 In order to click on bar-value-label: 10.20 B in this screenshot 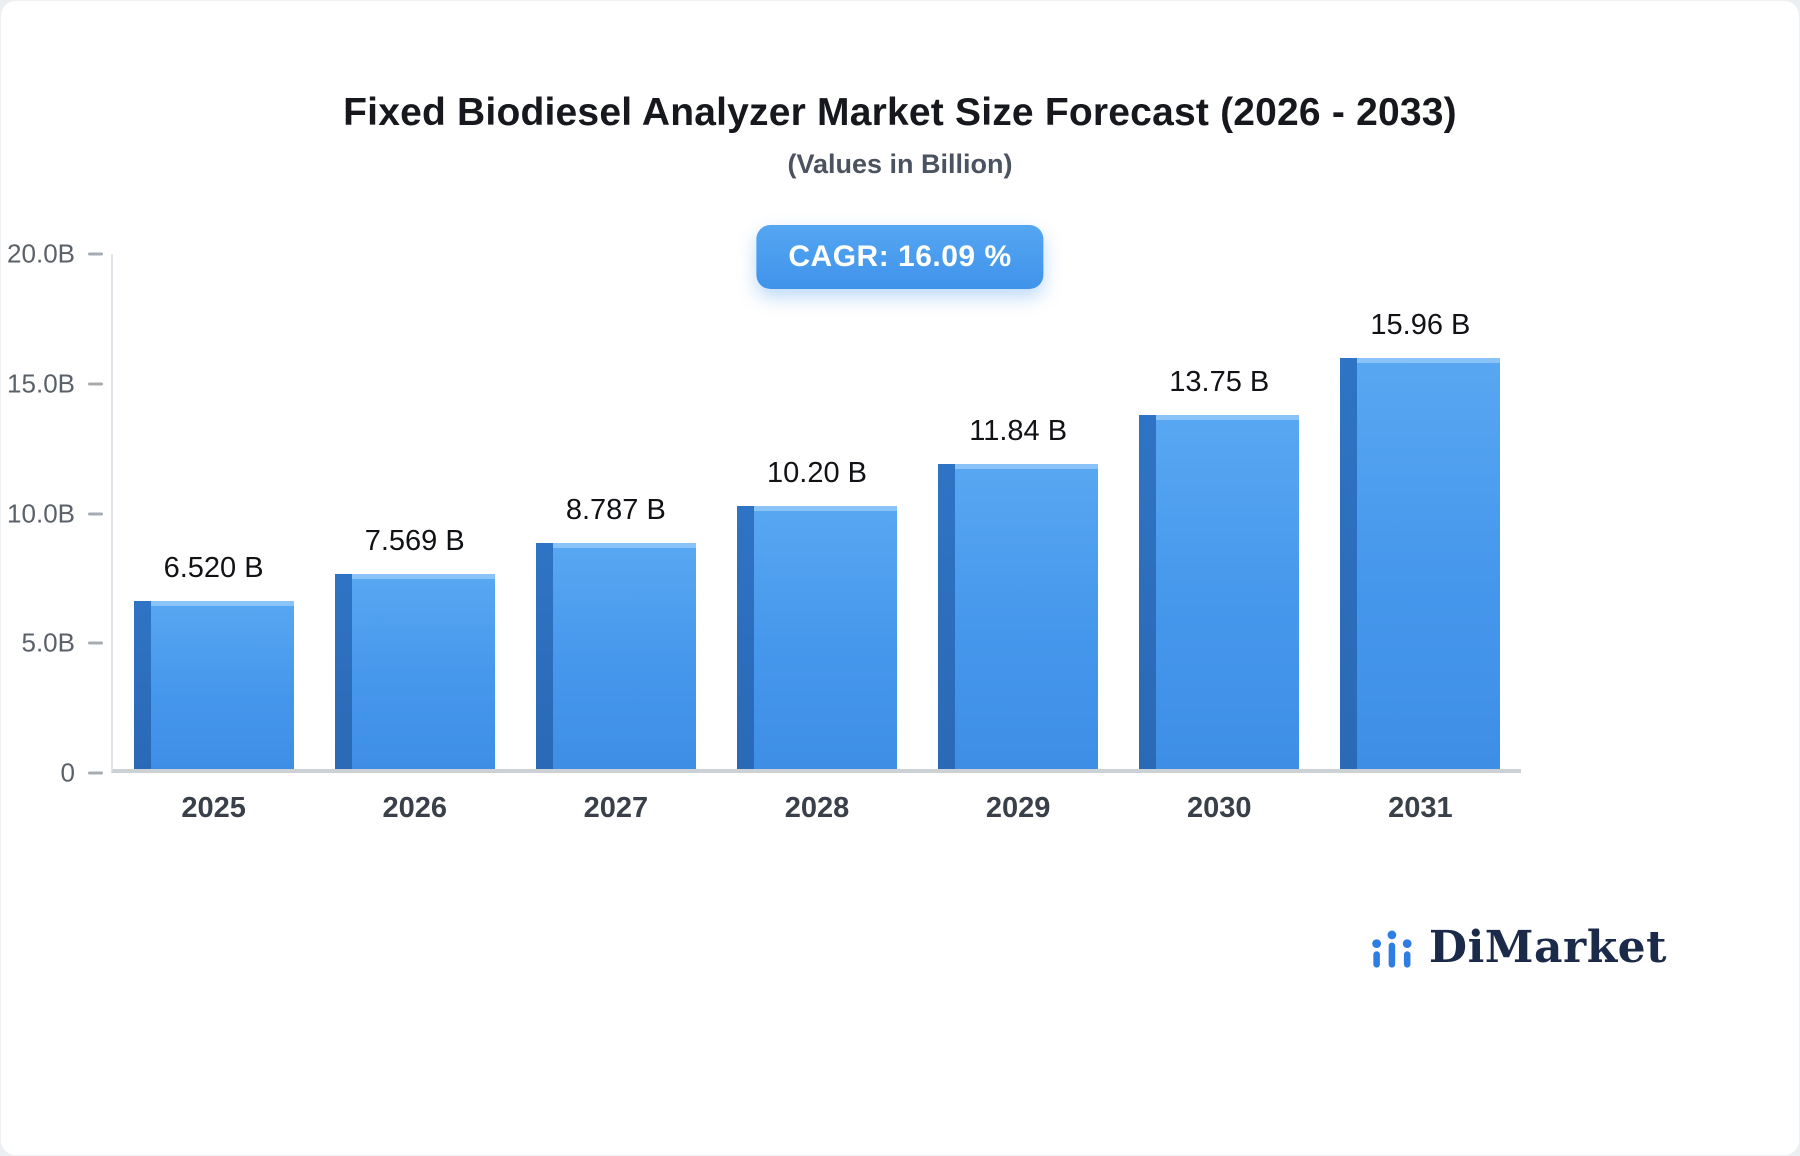, I will do `click(817, 473)`.